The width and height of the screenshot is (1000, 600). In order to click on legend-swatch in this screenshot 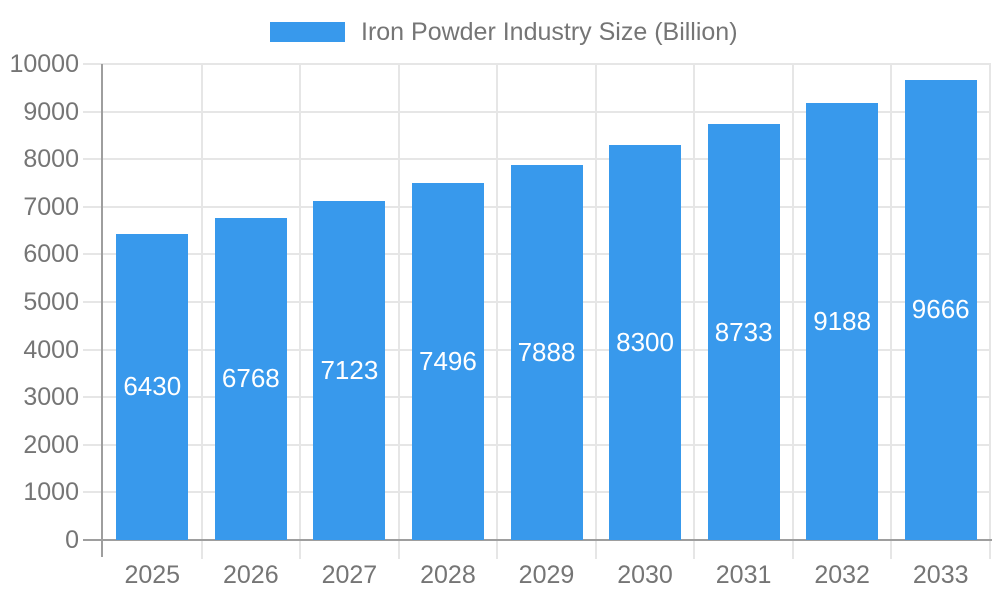, I will do `click(307, 32)`.